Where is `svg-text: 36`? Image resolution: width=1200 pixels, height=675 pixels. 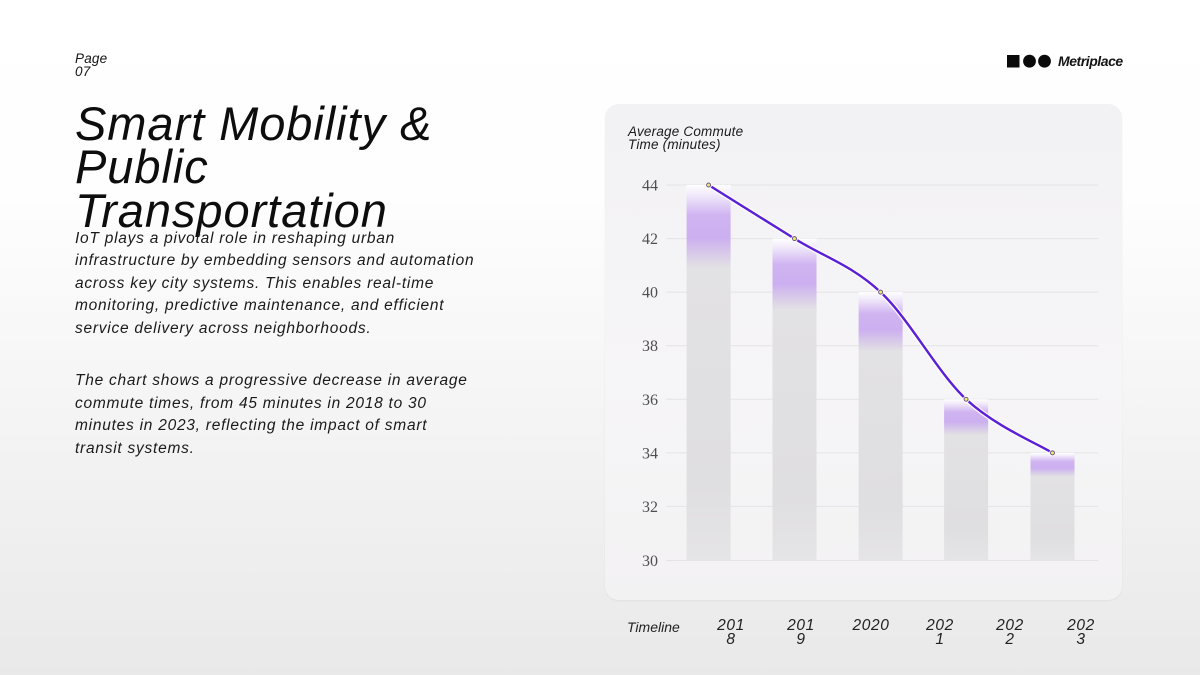 svg-text: 36 is located at coordinates (650, 400).